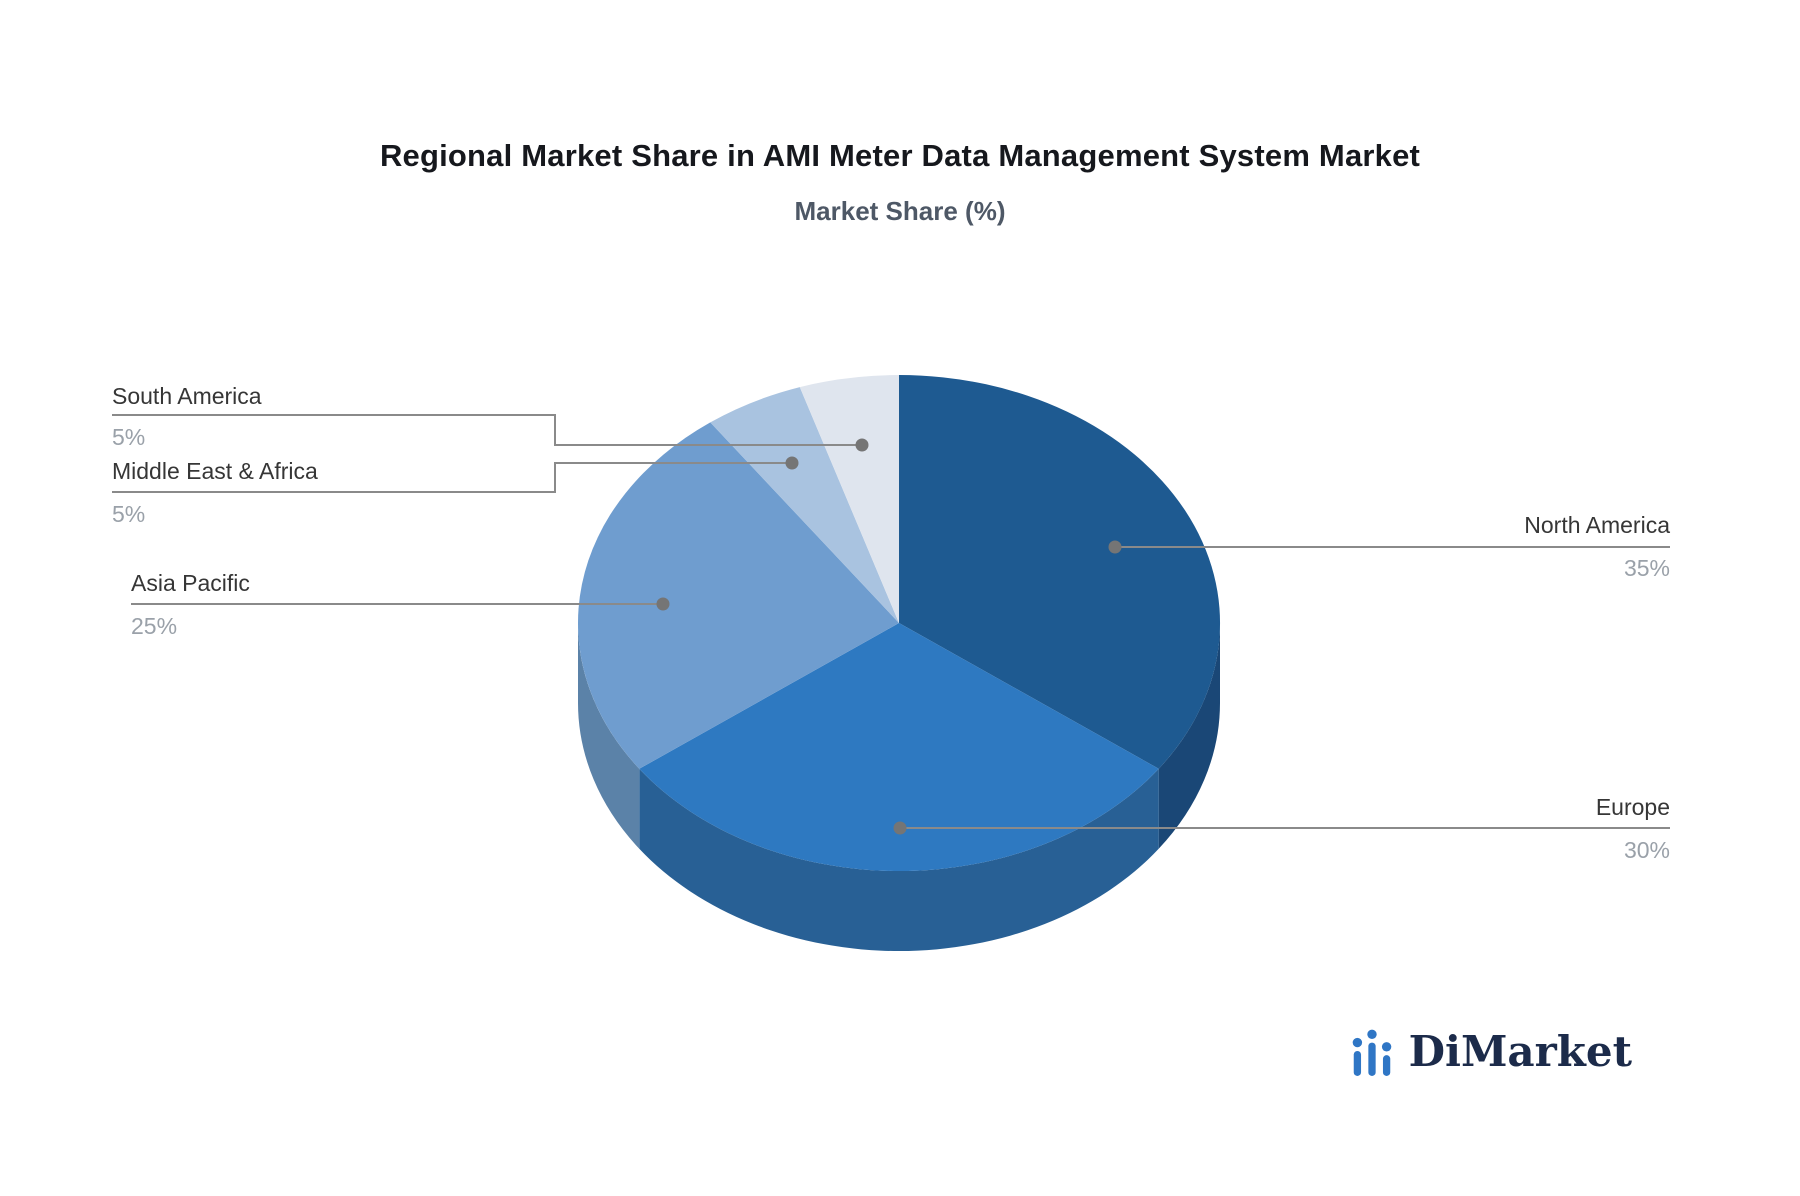  I want to click on pie-wedge-middle-east-africa, so click(804, 505).